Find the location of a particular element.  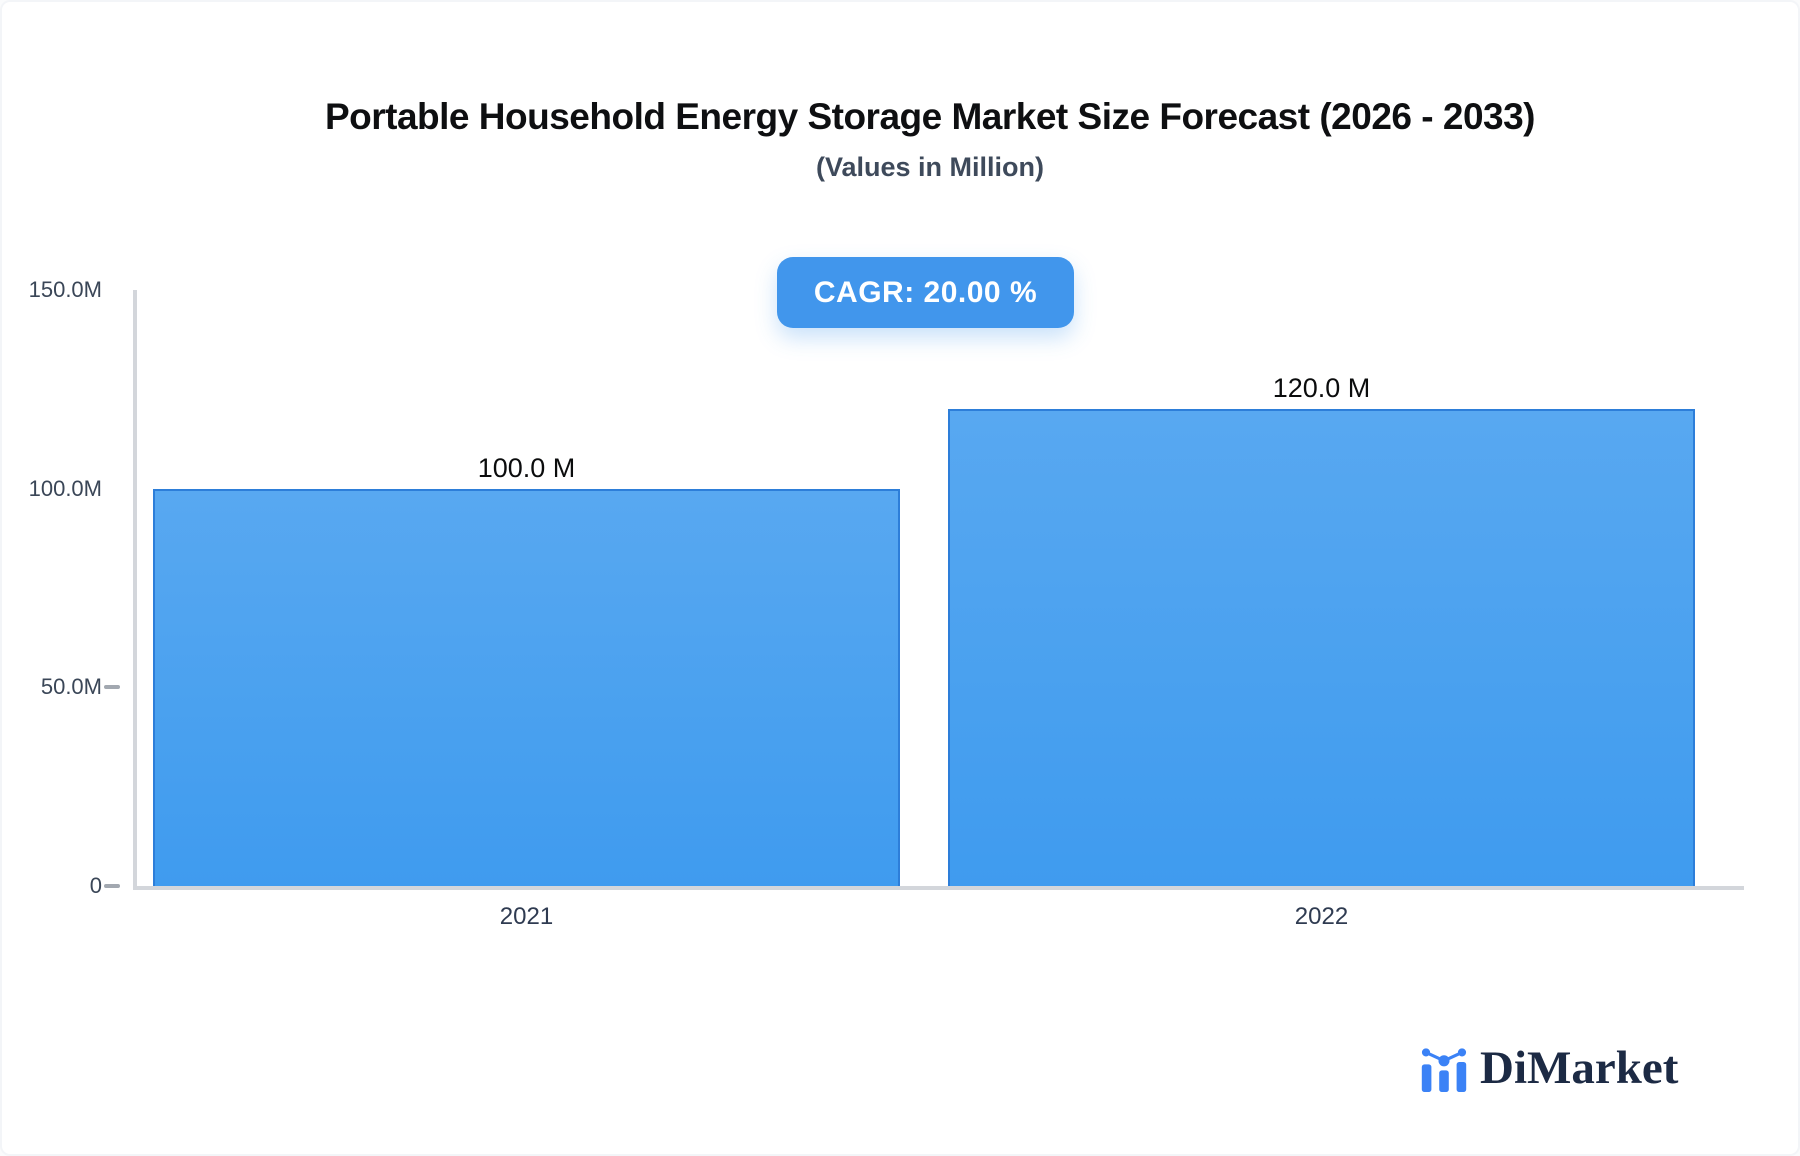

brand-logo: DiMarket is located at coordinates (1549, 1068).